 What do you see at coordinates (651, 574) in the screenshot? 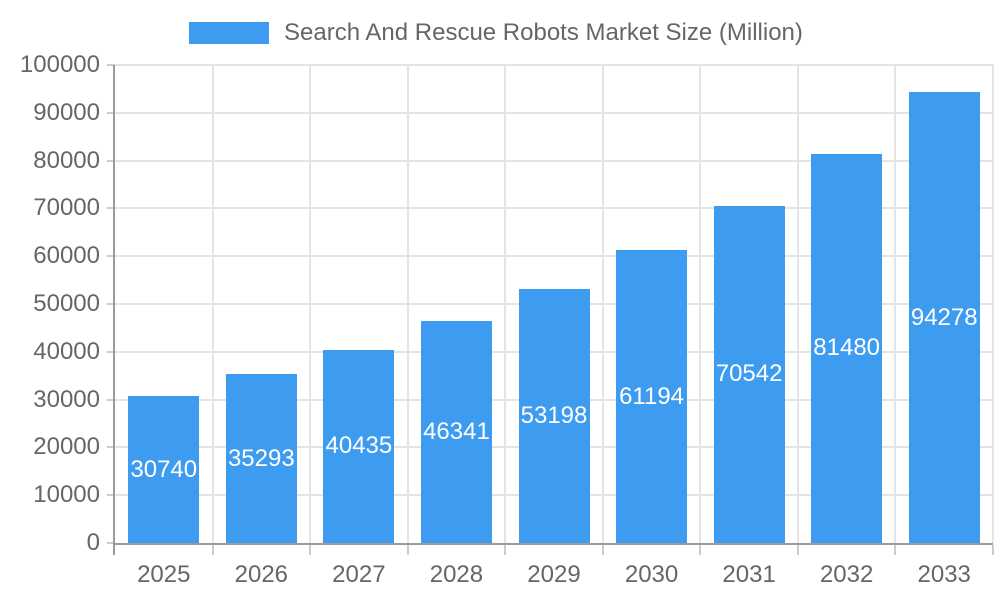
I see `x-axis-label: 2030` at bounding box center [651, 574].